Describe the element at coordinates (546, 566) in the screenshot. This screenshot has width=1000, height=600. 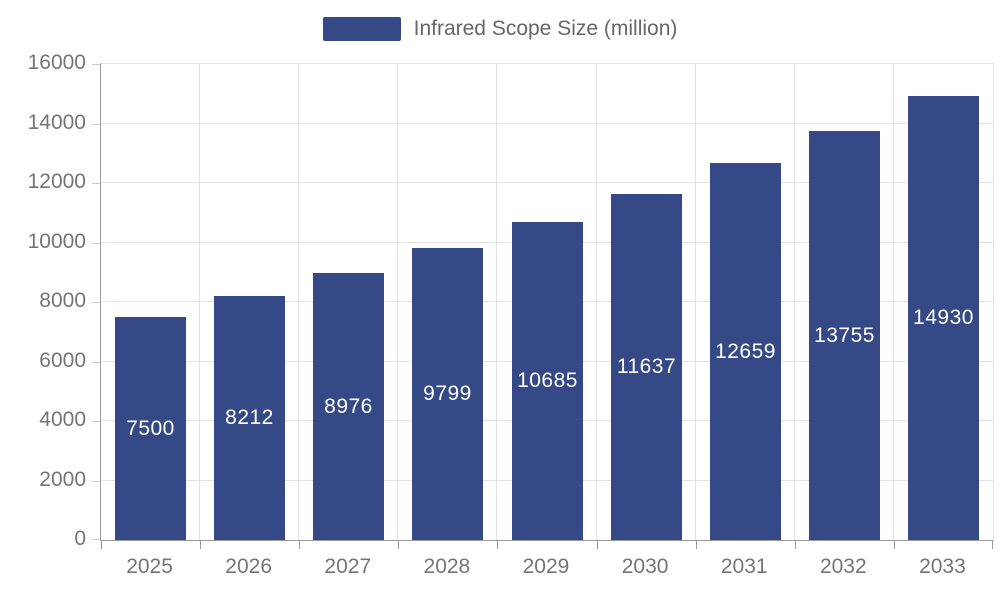
I see `x-axis-category-label: 2029` at that location.